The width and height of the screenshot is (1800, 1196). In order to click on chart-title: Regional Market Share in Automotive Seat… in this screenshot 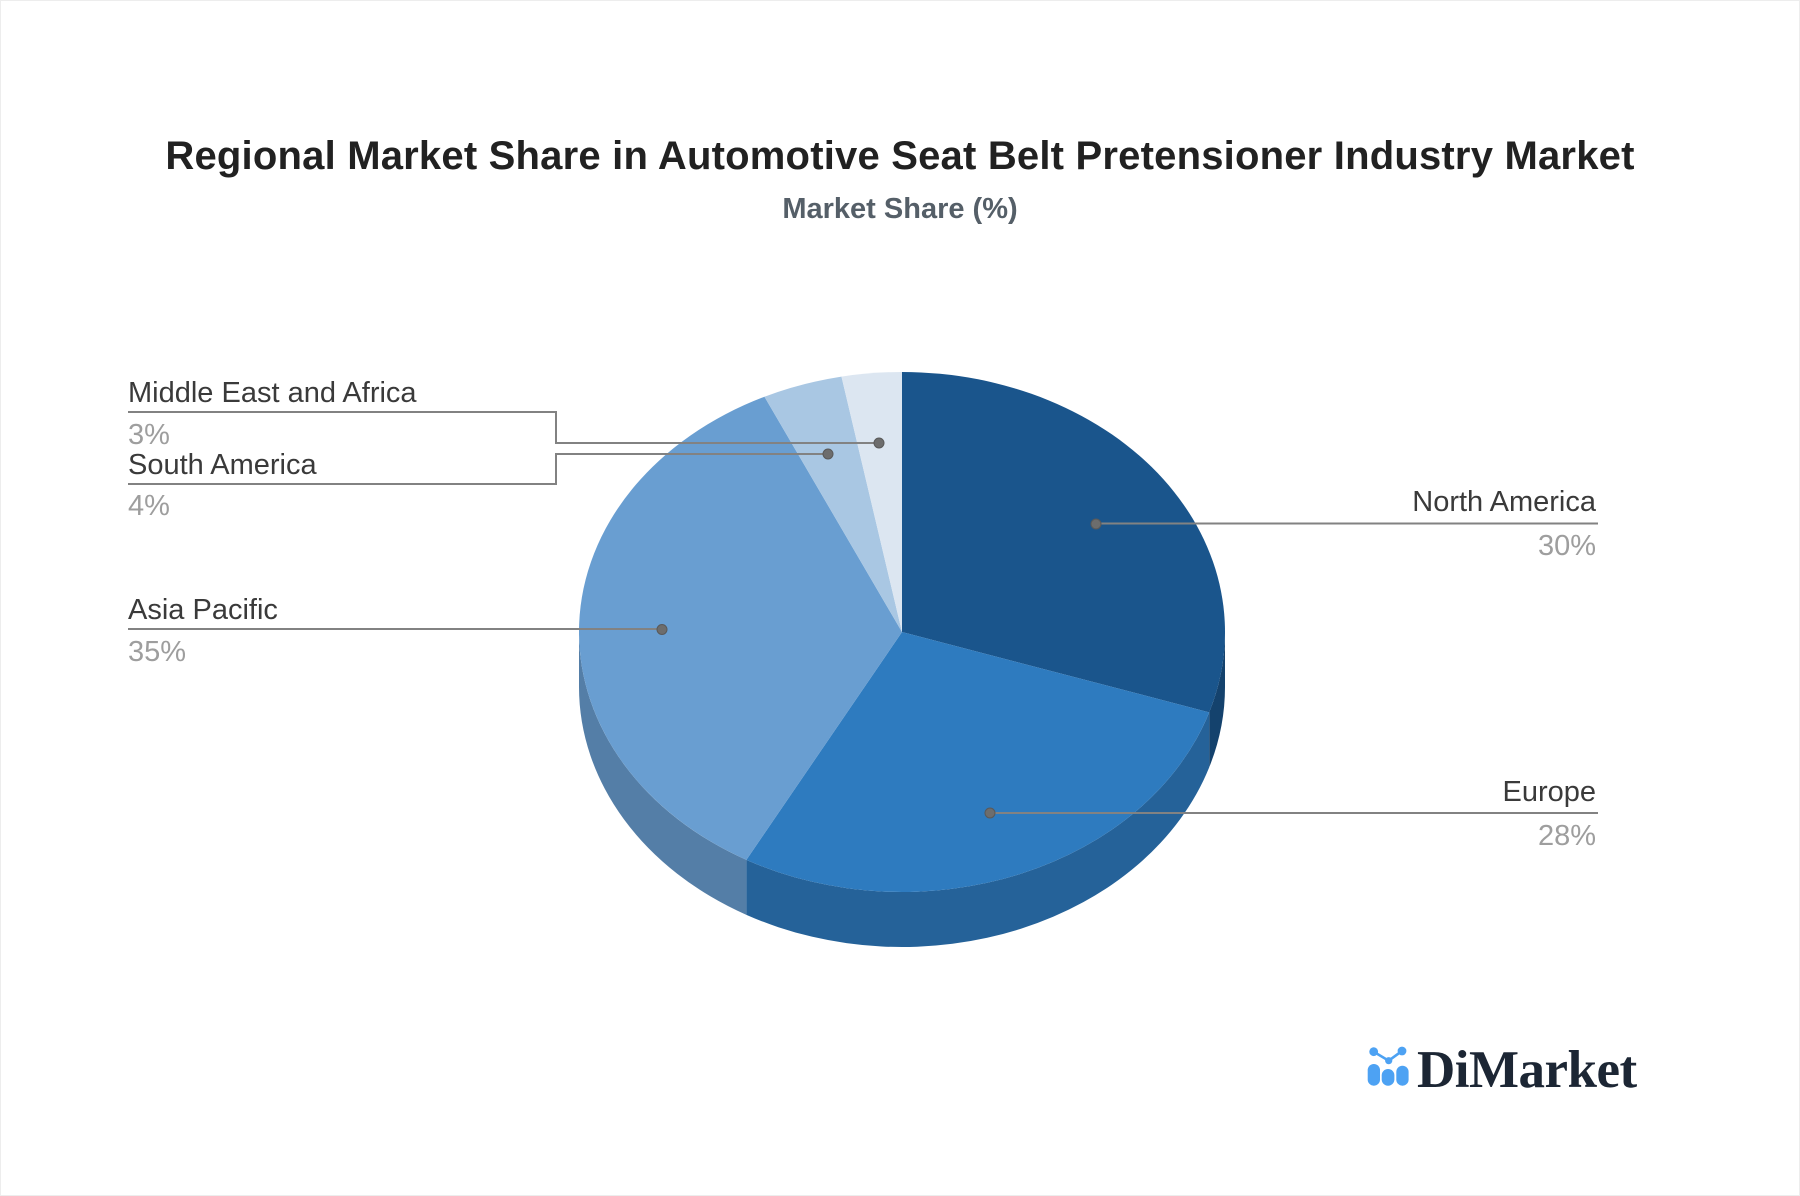, I will do `click(900, 156)`.